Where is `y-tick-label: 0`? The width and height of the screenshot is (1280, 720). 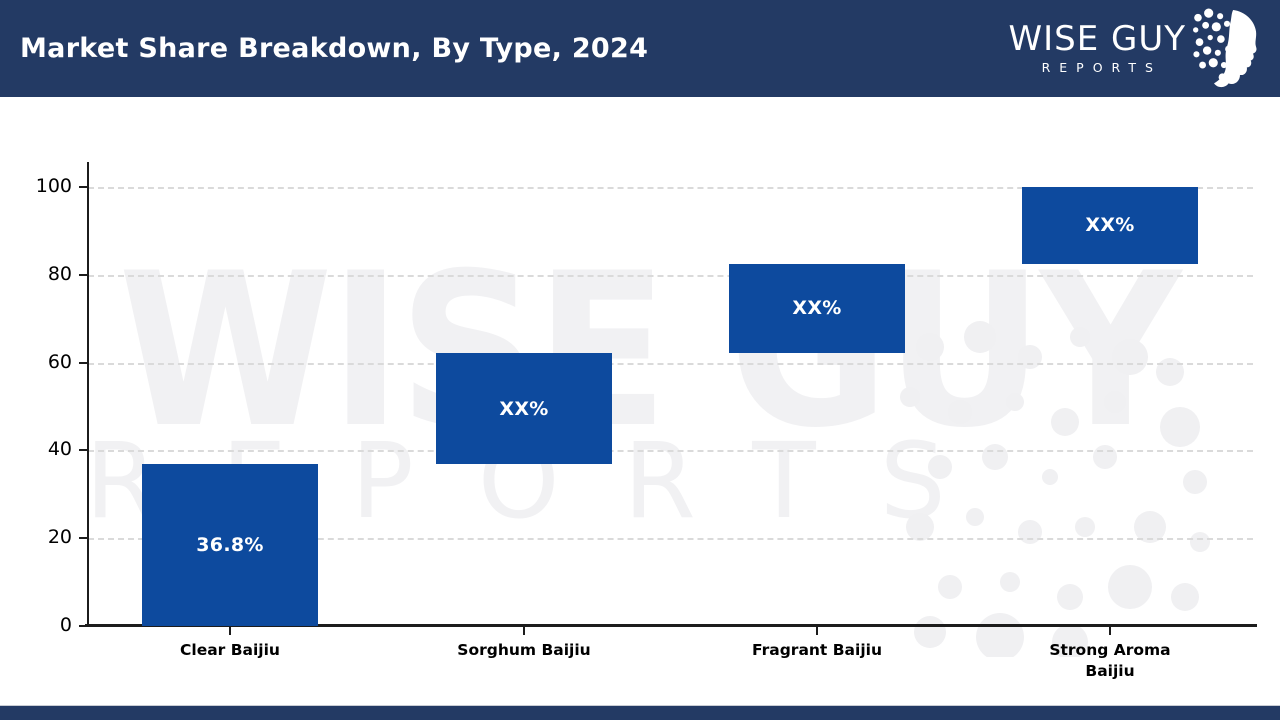 y-tick-label: 0 is located at coordinates (65, 625).